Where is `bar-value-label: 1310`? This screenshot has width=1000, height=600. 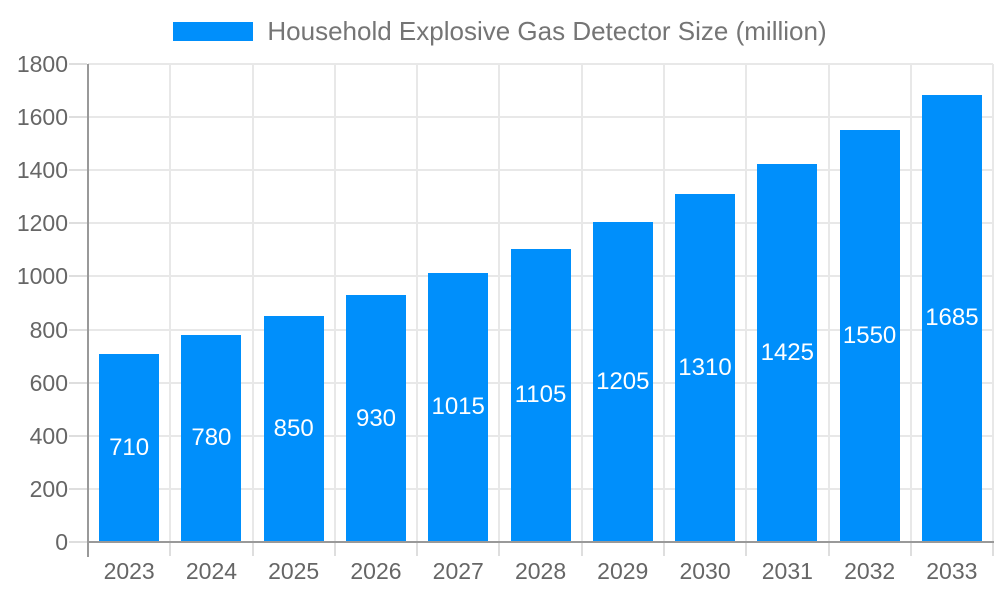 bar-value-label: 1310 is located at coordinates (705, 368).